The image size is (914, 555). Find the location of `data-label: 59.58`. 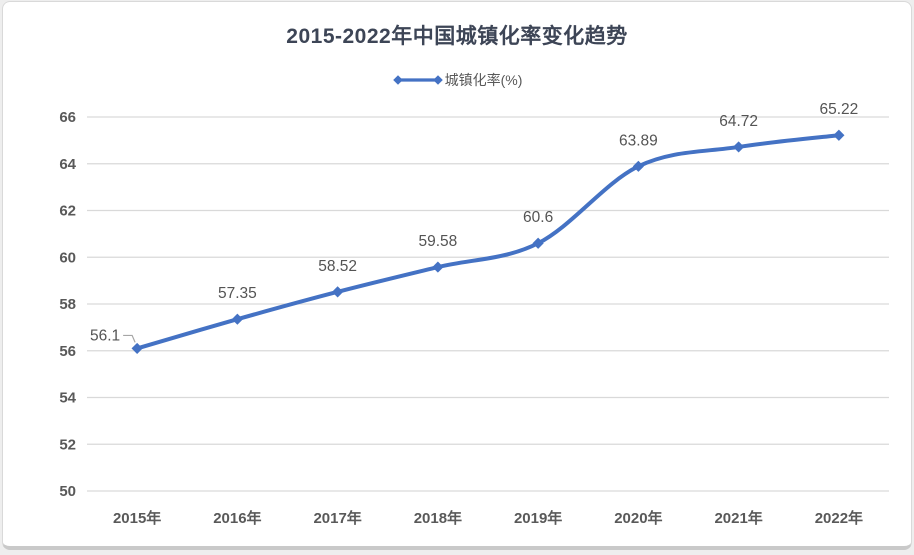

data-label: 59.58 is located at coordinates (437, 241).